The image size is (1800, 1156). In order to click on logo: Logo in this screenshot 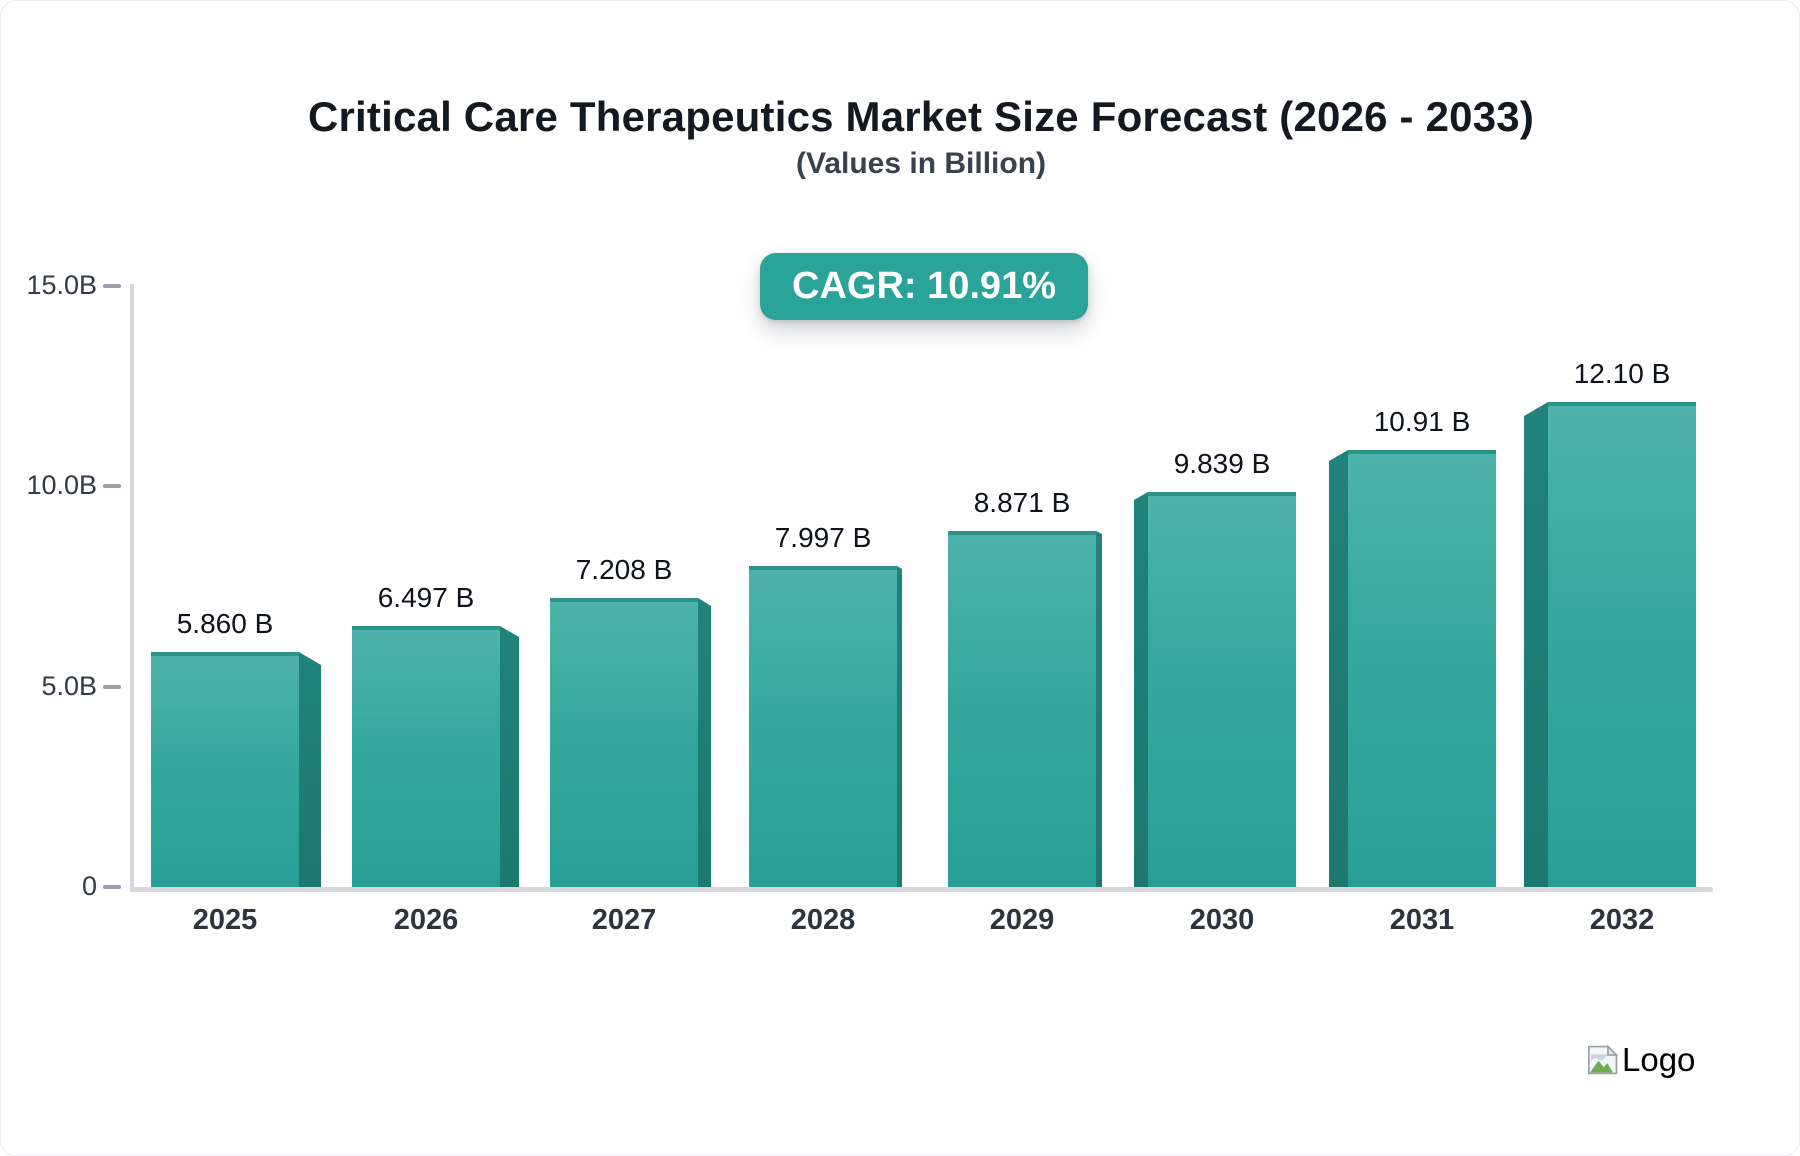, I will do `click(1640, 1060)`.